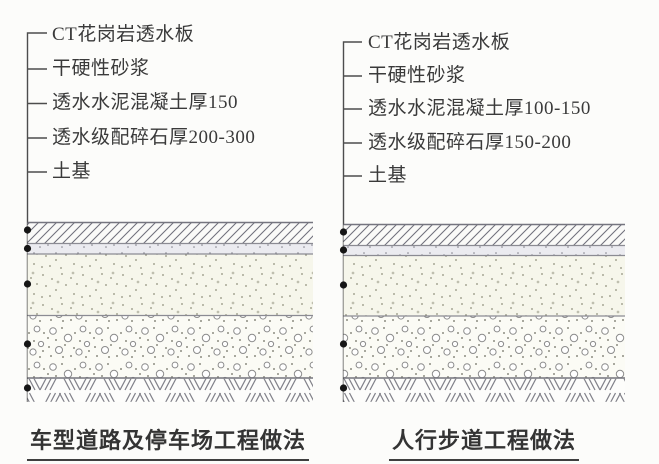  What do you see at coordinates (168, 442) in the screenshot?
I see `left-diagram-caption: 车型道路及停车场工程做法` at bounding box center [168, 442].